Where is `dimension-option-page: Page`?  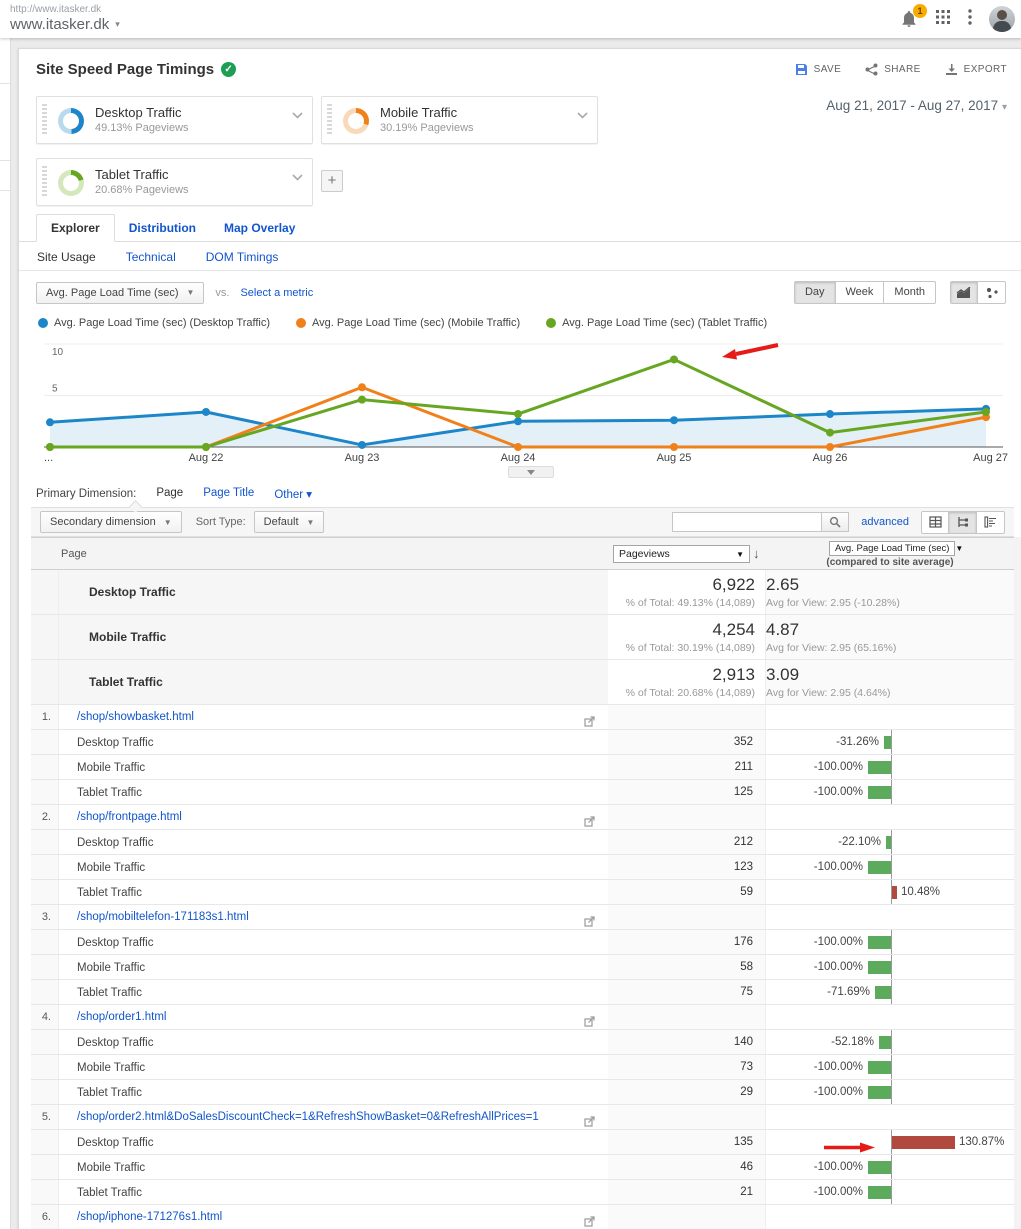
dimension-option-page: Page is located at coordinates (170, 493).